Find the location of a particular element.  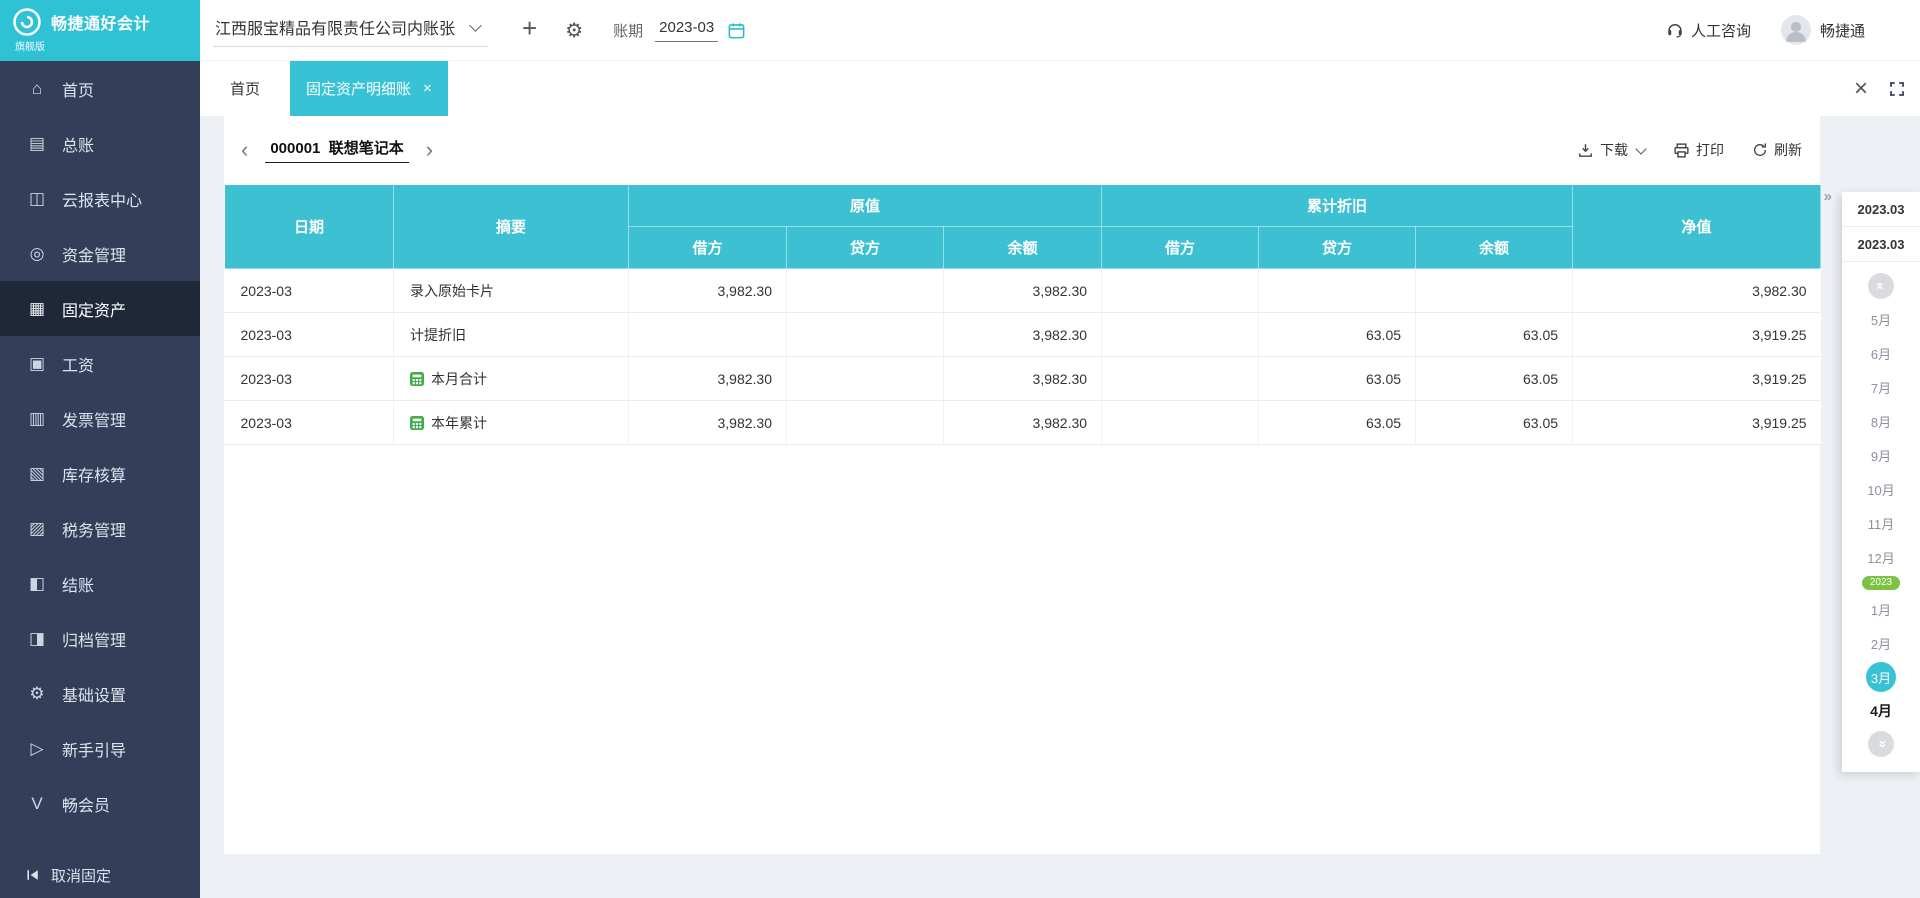

unpin-label: 取消固定 is located at coordinates (81, 876).